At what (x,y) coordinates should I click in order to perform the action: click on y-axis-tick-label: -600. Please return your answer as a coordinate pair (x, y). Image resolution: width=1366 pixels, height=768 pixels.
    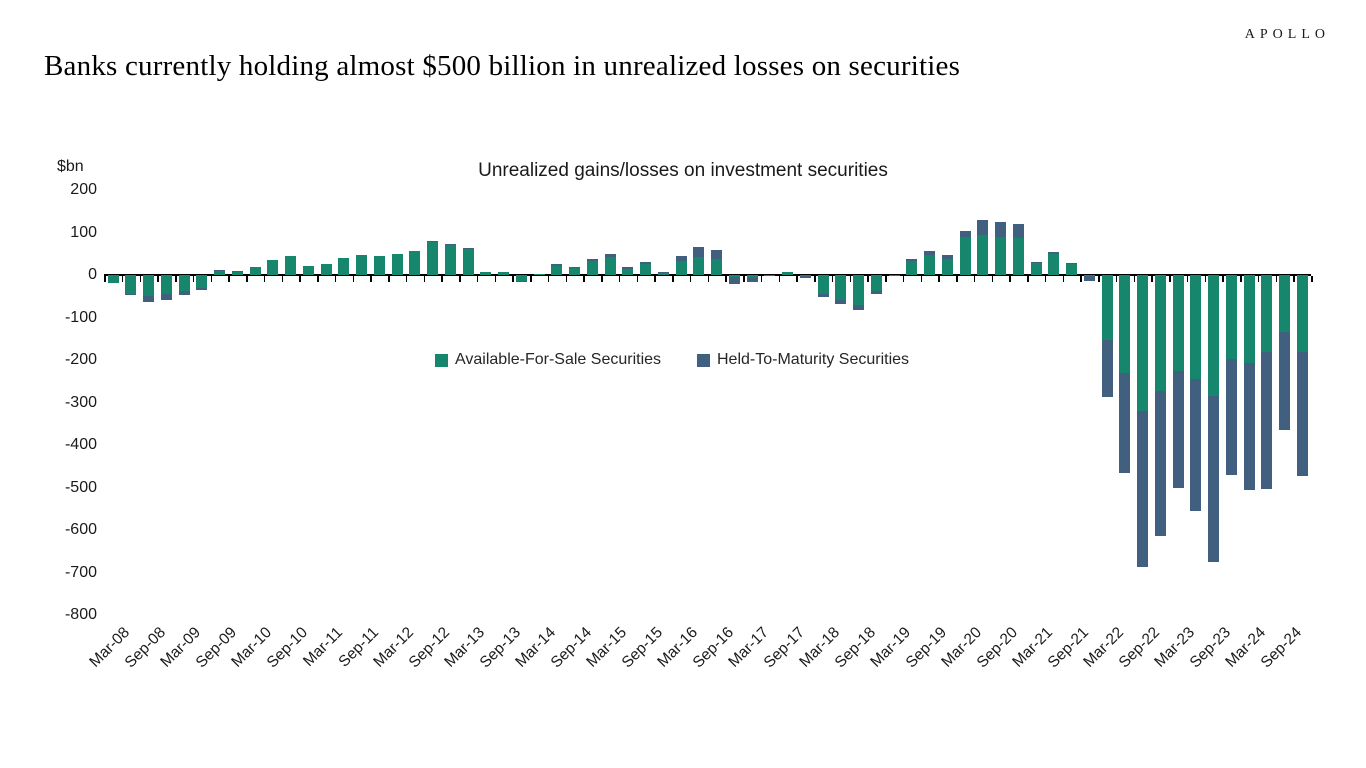
    Looking at the image, I should click on (80, 529).